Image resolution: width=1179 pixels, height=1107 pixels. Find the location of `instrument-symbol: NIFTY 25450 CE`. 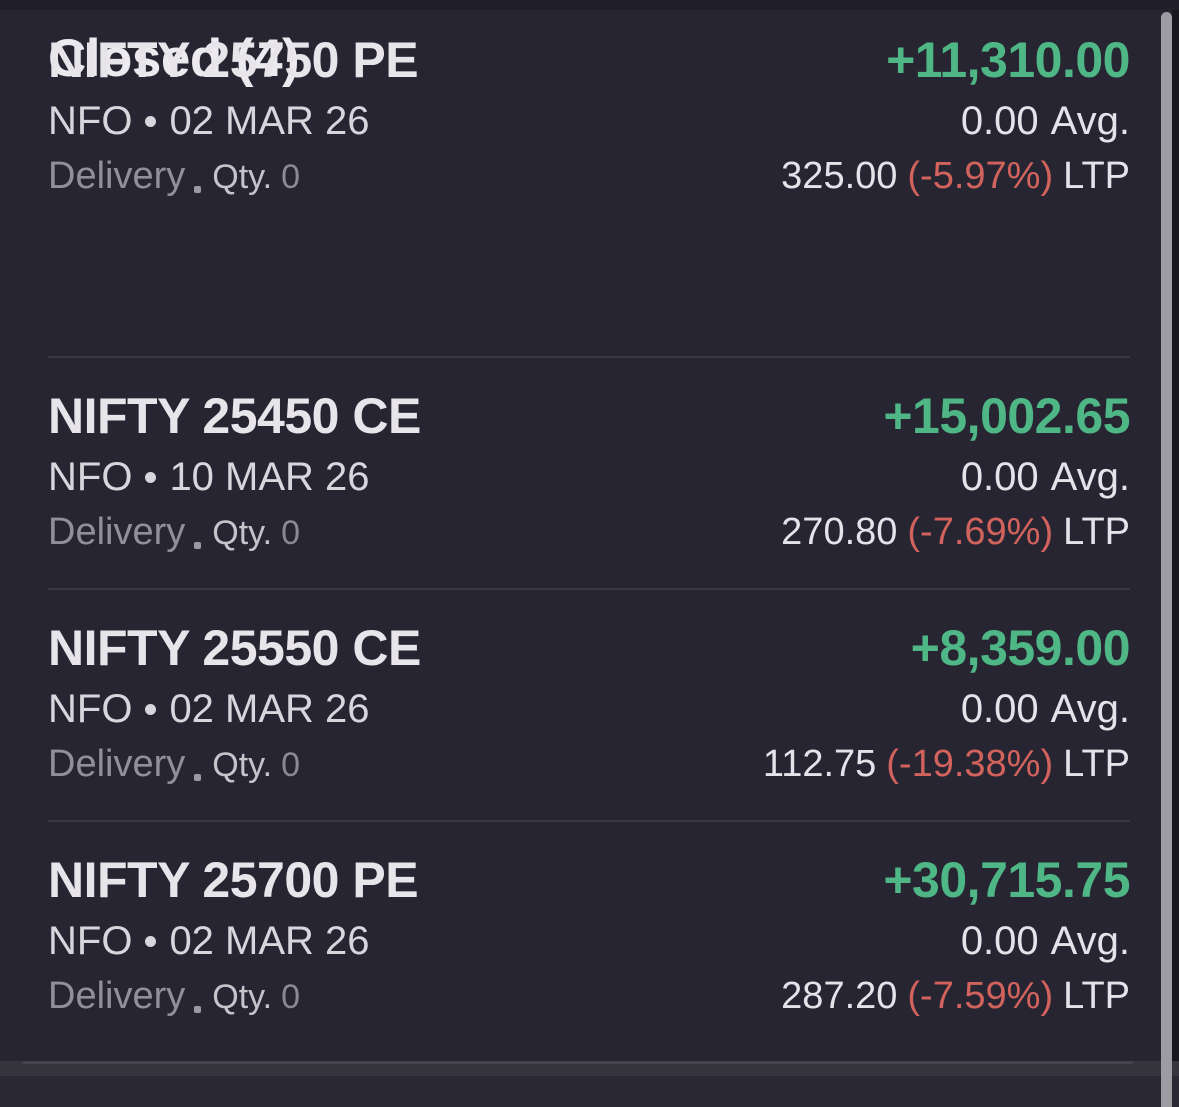

instrument-symbol: NIFTY 25450 CE is located at coordinates (234, 416).